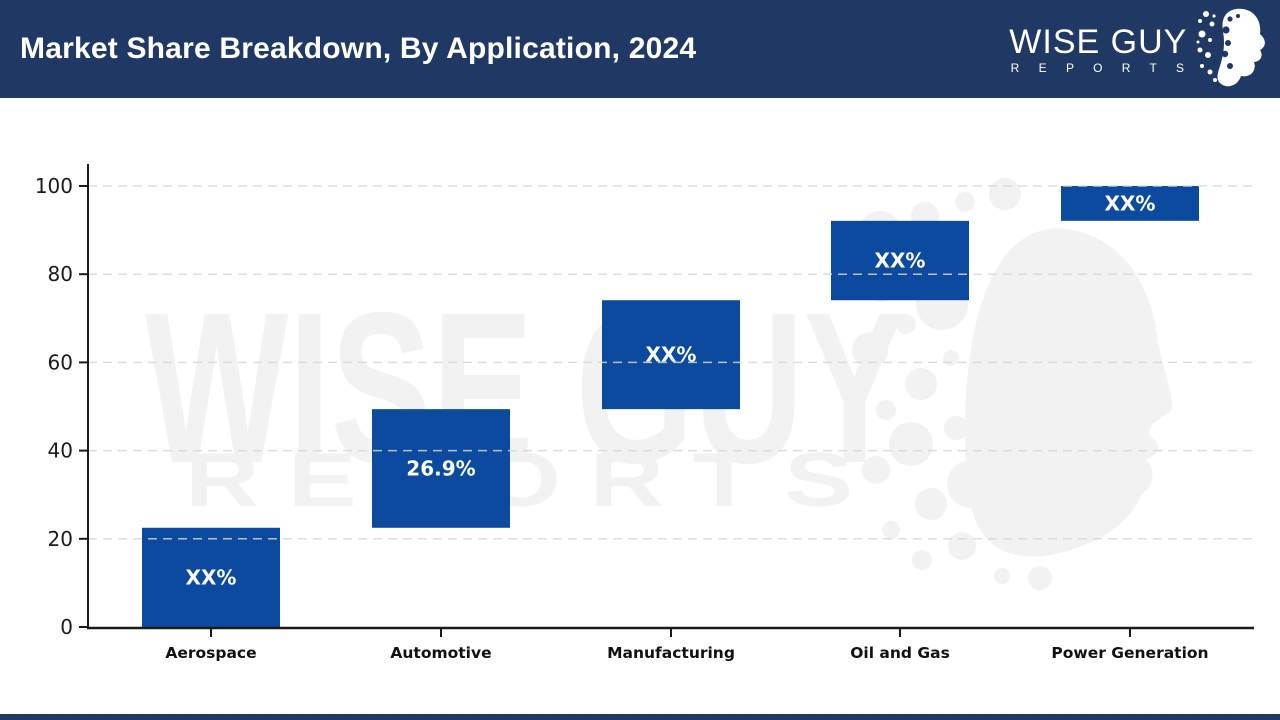 The width and height of the screenshot is (1280, 720). Describe the element at coordinates (900, 653) in the screenshot. I see `x-category-label: Oil and Gas` at that location.